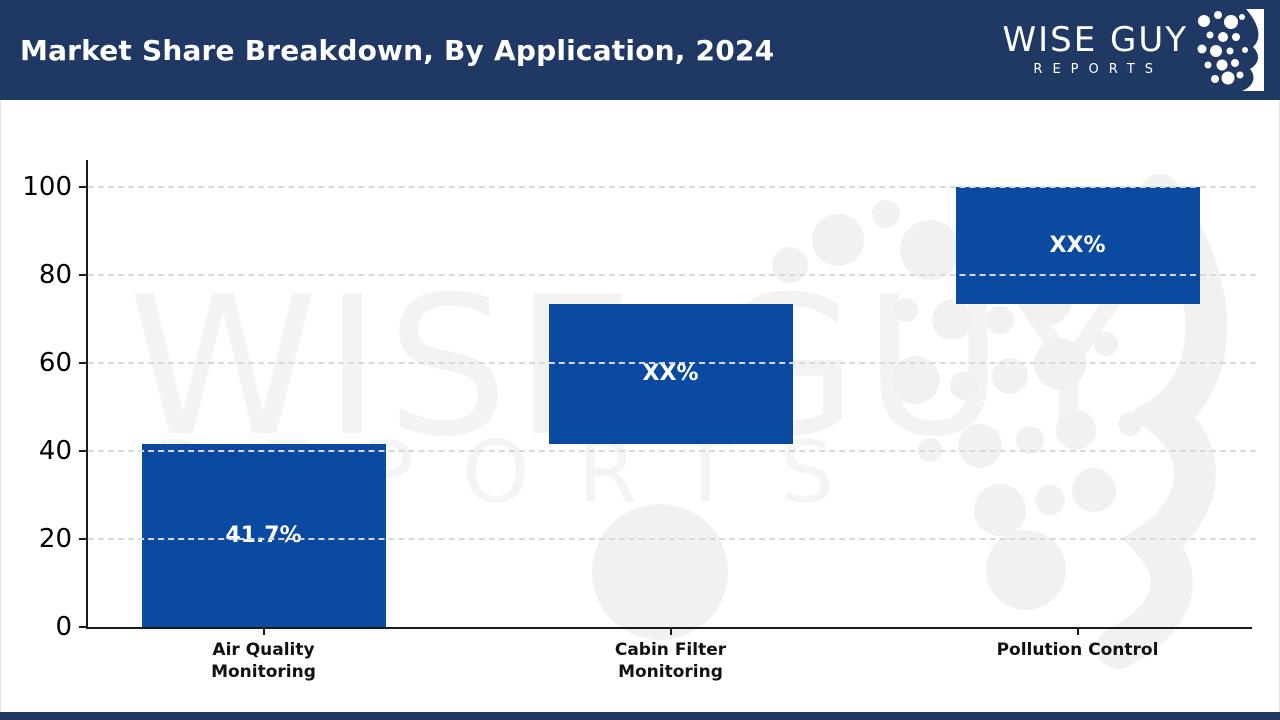 The width and height of the screenshot is (1280, 720). What do you see at coordinates (63, 627) in the screenshot?
I see `y-tick-label-0: 0` at bounding box center [63, 627].